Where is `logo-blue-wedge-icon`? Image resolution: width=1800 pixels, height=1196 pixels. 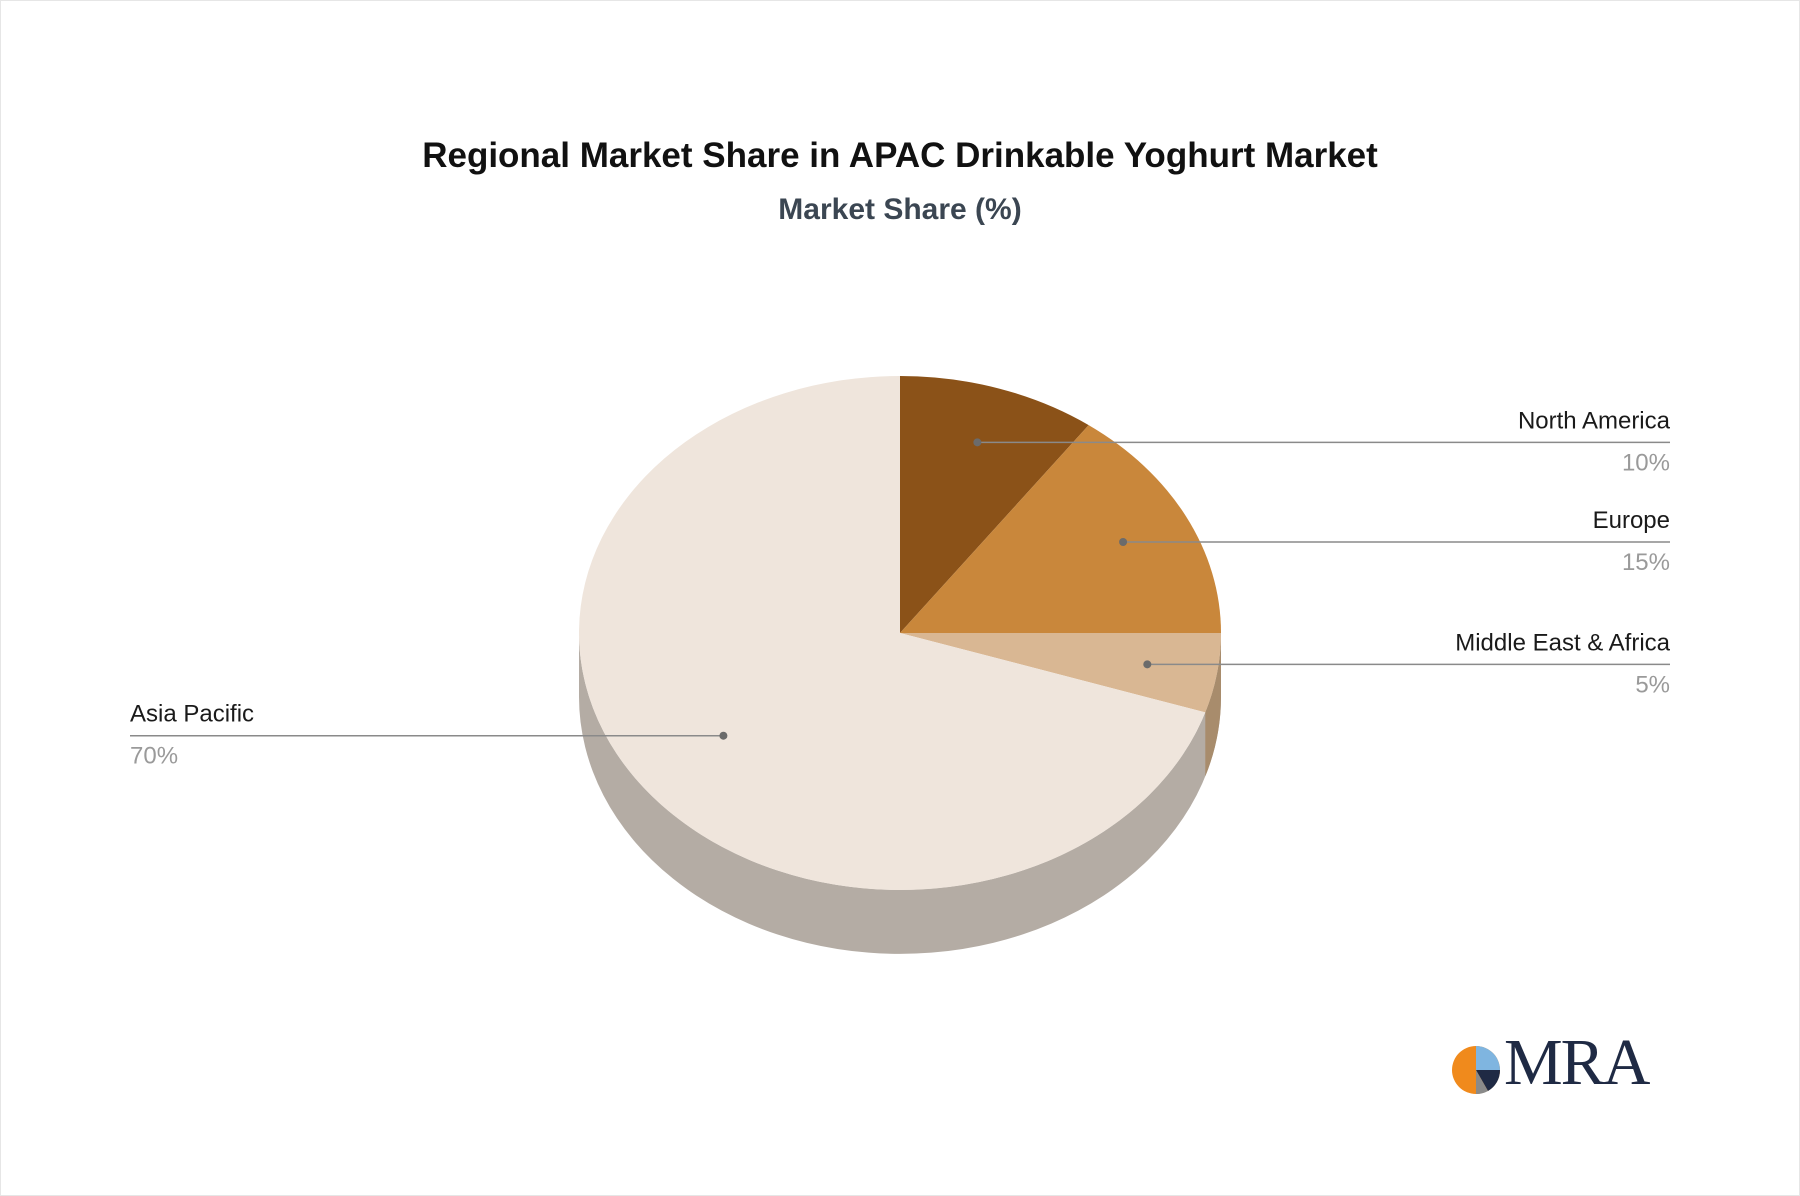 logo-blue-wedge-icon is located at coordinates (1488, 1058).